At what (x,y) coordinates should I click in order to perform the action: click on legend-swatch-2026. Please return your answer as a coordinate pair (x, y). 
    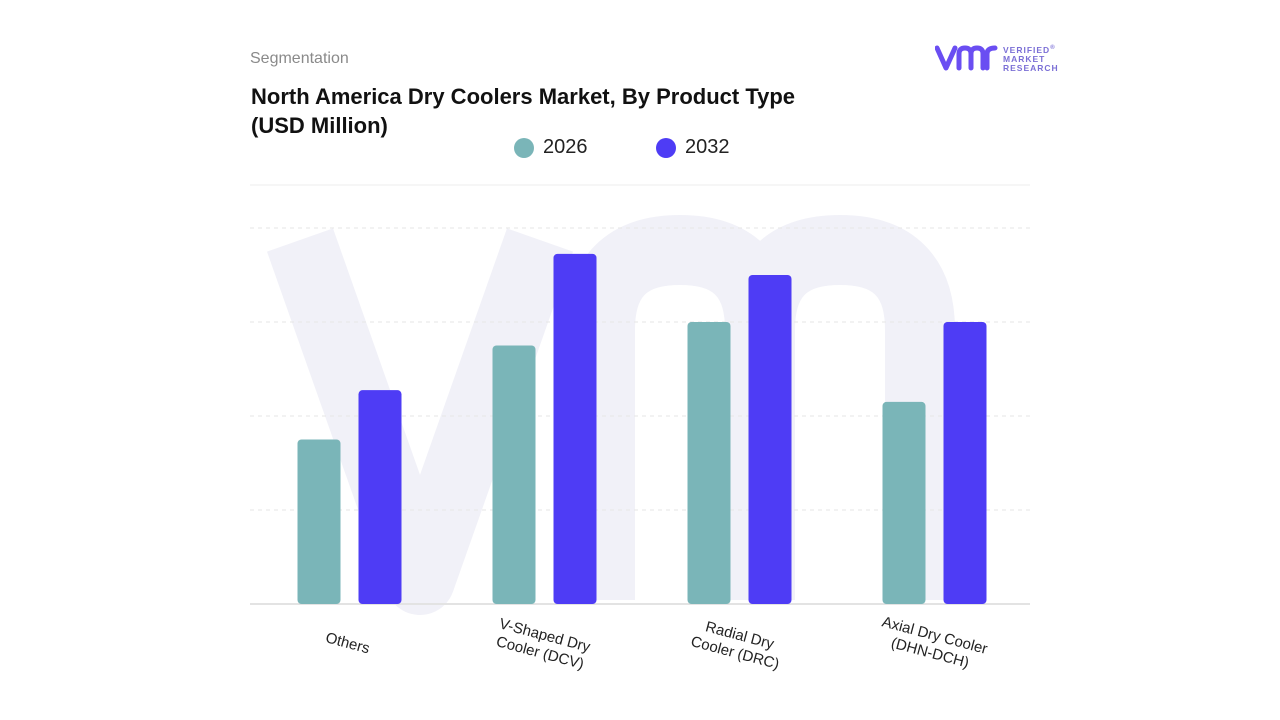
    Looking at the image, I should click on (524, 147).